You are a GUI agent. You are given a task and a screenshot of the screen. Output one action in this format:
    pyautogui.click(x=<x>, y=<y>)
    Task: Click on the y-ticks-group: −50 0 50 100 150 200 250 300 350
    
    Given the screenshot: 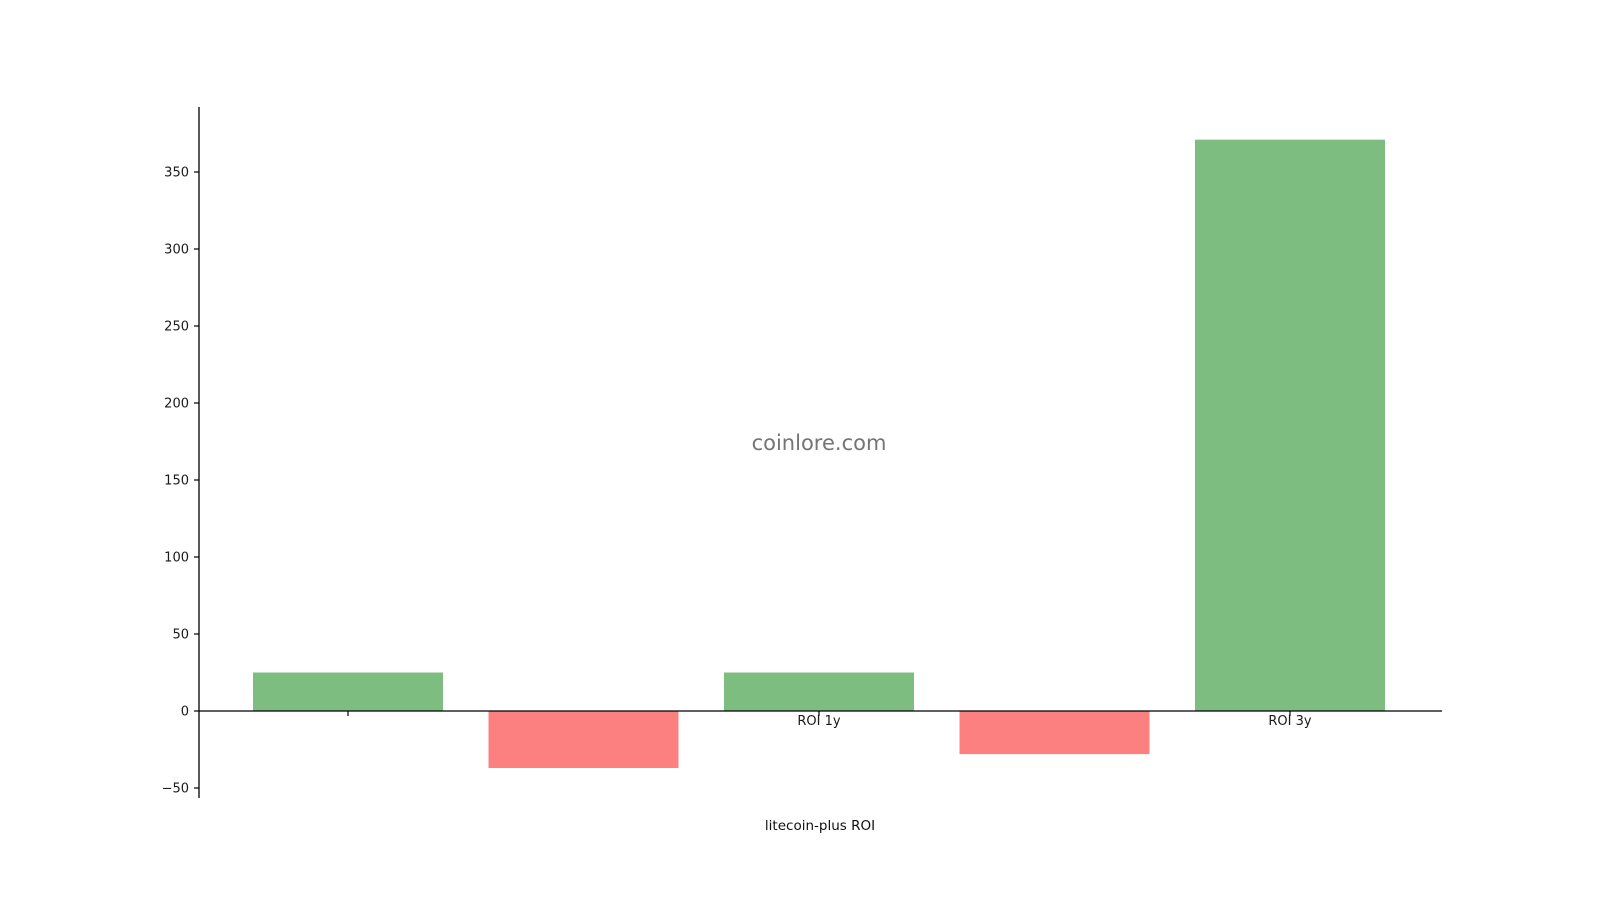 What is the action you would take?
    pyautogui.click(x=180, y=481)
    